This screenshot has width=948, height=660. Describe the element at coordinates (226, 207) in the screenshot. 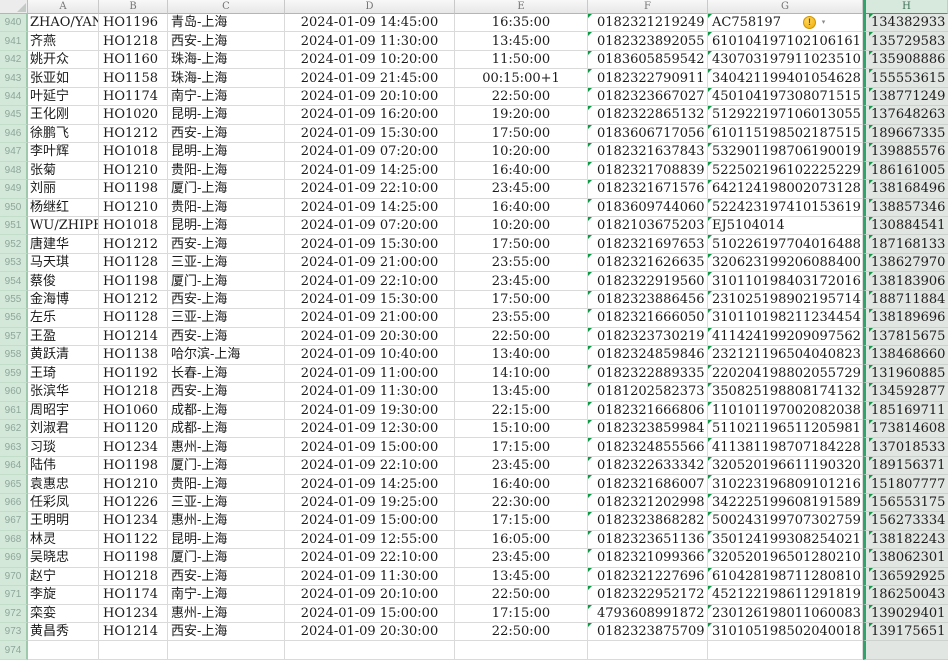

I see `cell-C950: 贵阳-上海` at that location.